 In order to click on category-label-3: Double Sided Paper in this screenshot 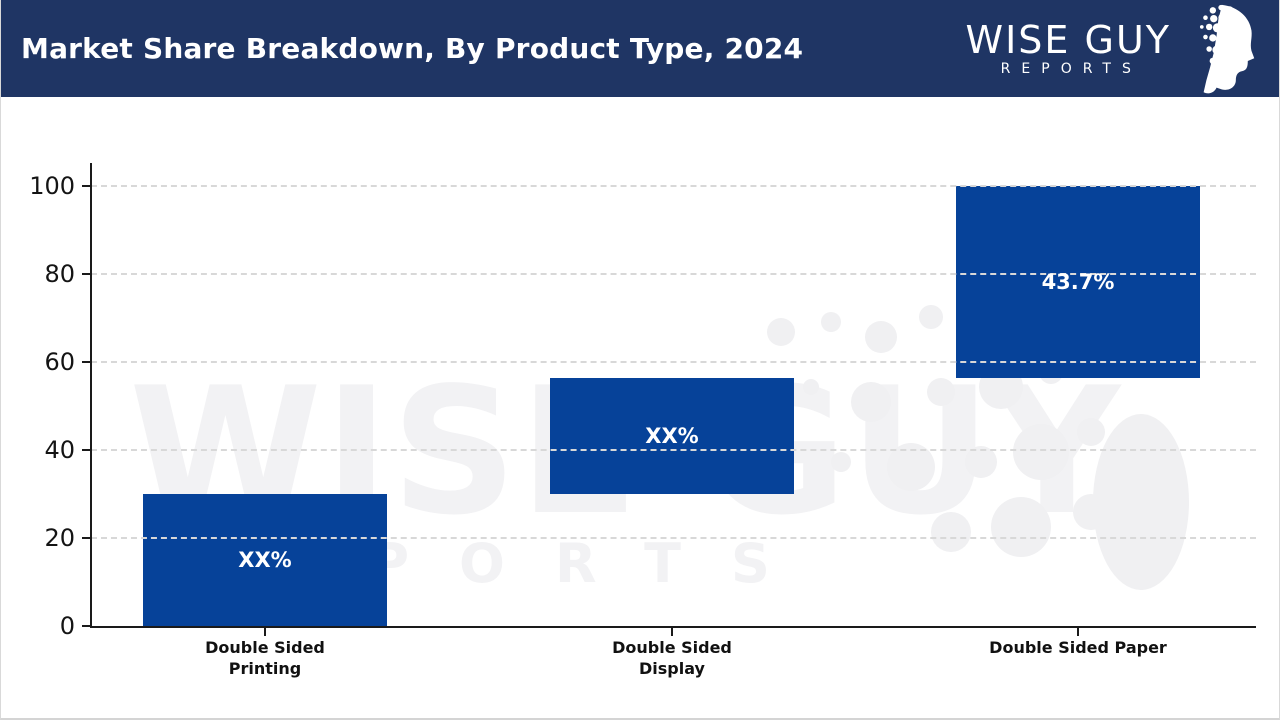, I will do `click(1078, 647)`.